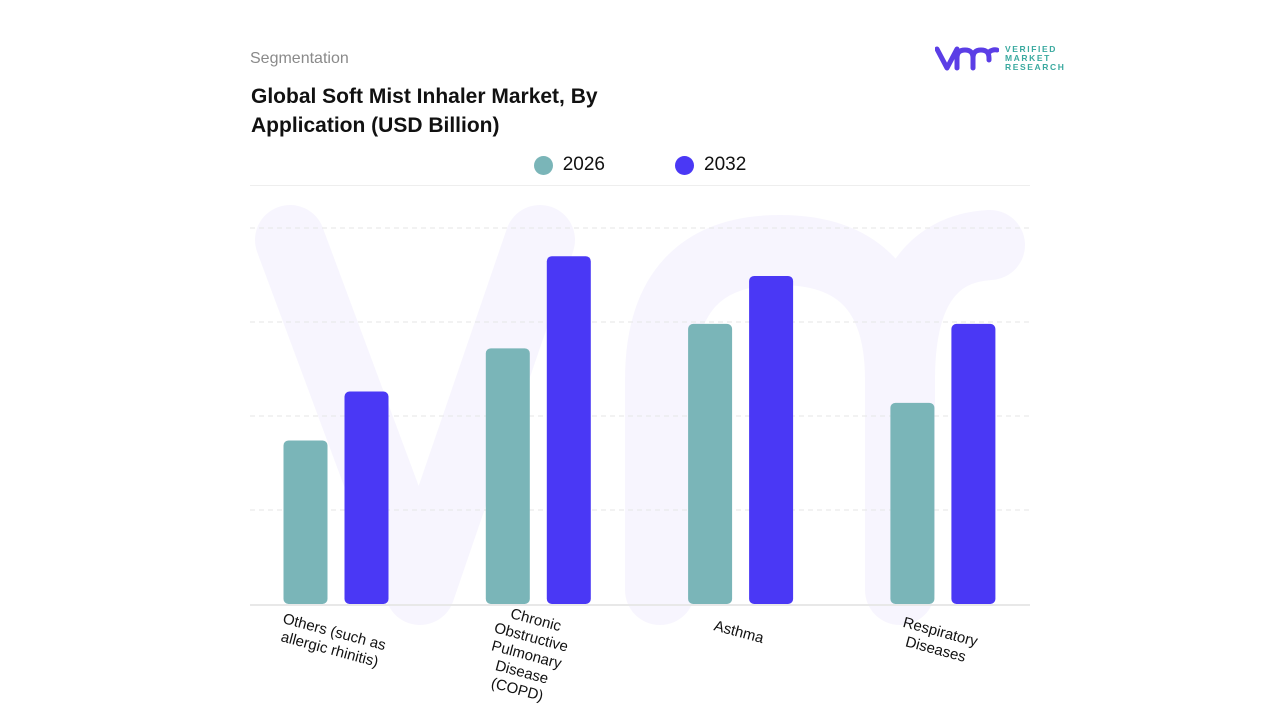  I want to click on legend-item-2032: 2032, so click(710, 165).